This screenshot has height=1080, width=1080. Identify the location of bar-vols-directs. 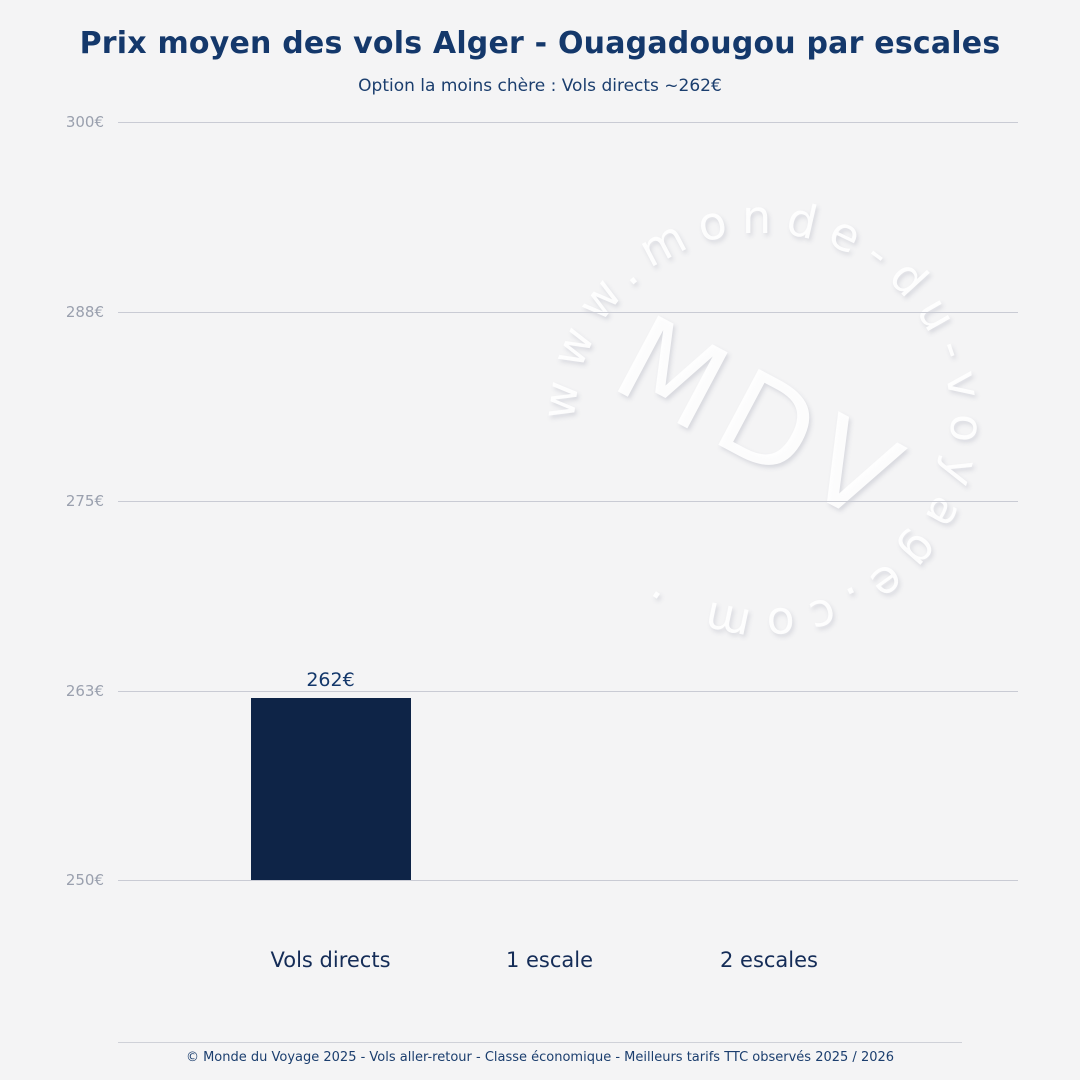
(330, 789).